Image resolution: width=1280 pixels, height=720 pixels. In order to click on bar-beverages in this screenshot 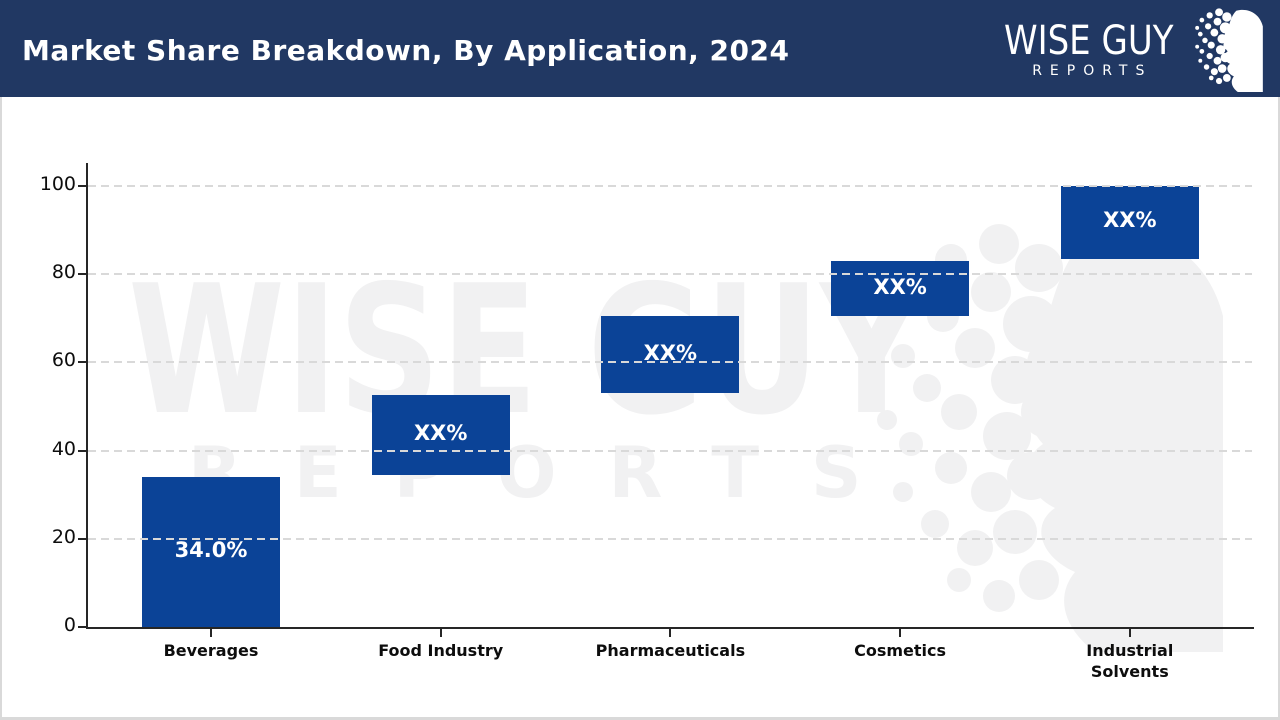, I will do `click(211, 552)`.